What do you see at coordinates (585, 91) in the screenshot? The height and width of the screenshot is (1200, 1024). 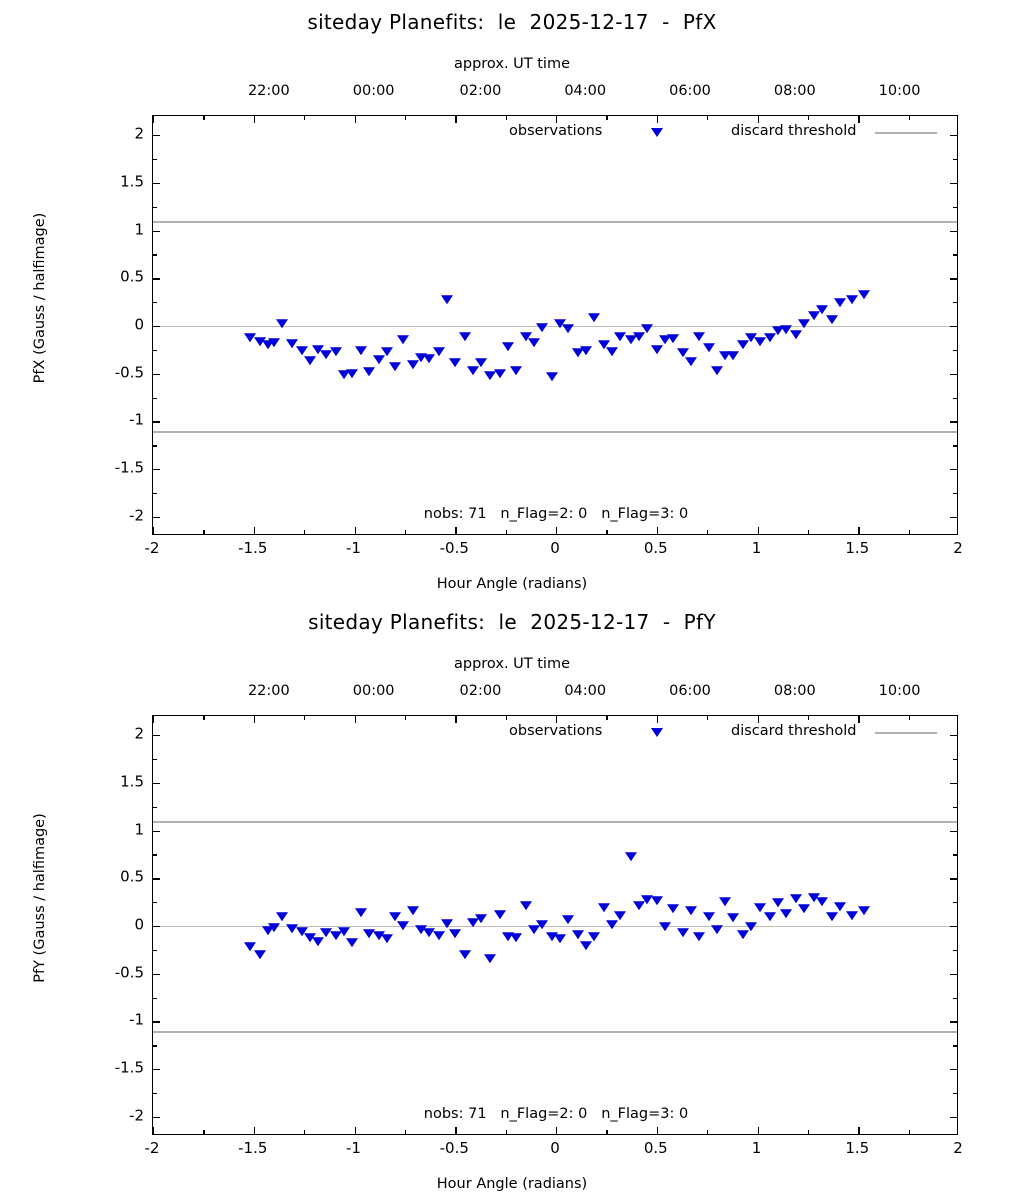 I see `ut-time-tick-label: 04:00` at bounding box center [585, 91].